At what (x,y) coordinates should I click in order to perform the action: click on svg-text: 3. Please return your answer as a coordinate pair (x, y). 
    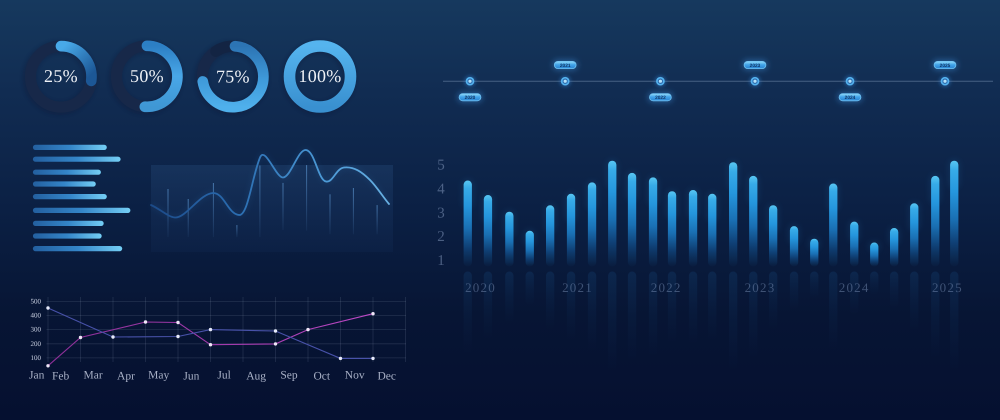
    Looking at the image, I should click on (441, 213).